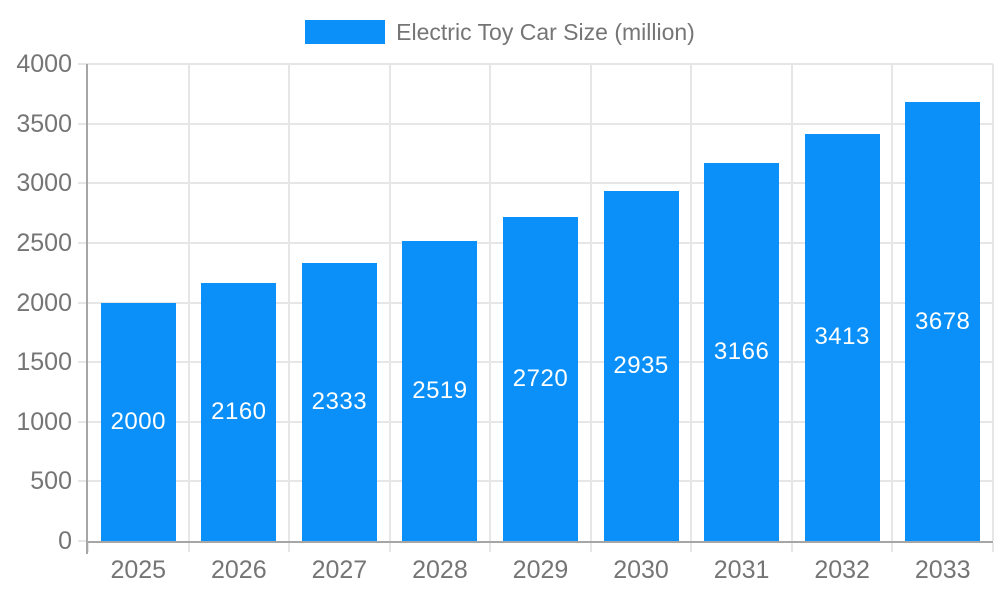 Image resolution: width=1000 pixels, height=600 pixels. I want to click on x-axis-label: 2030, so click(641, 570).